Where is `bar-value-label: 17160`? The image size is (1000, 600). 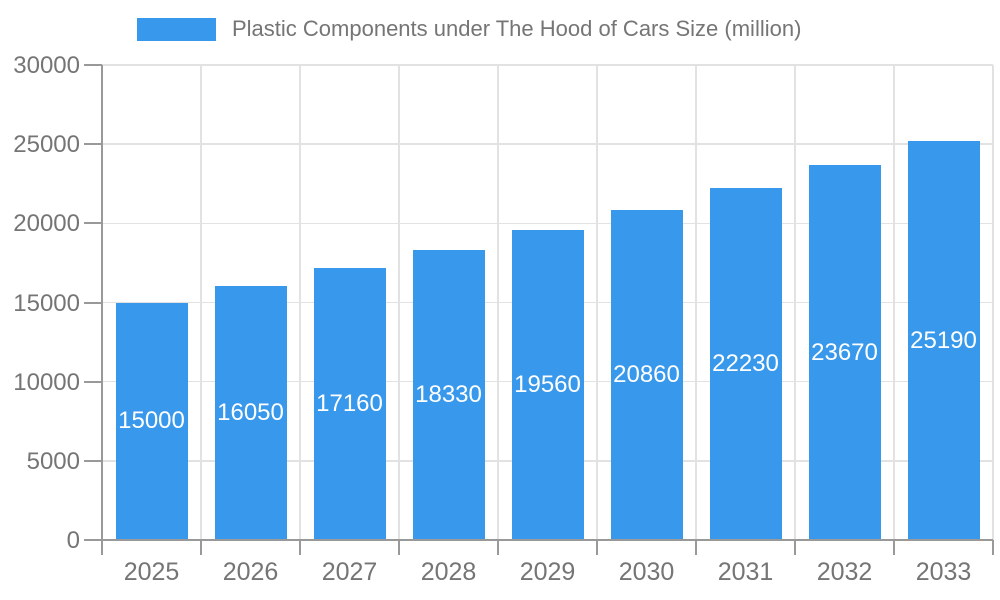
bar-value-label: 17160 is located at coordinates (349, 404).